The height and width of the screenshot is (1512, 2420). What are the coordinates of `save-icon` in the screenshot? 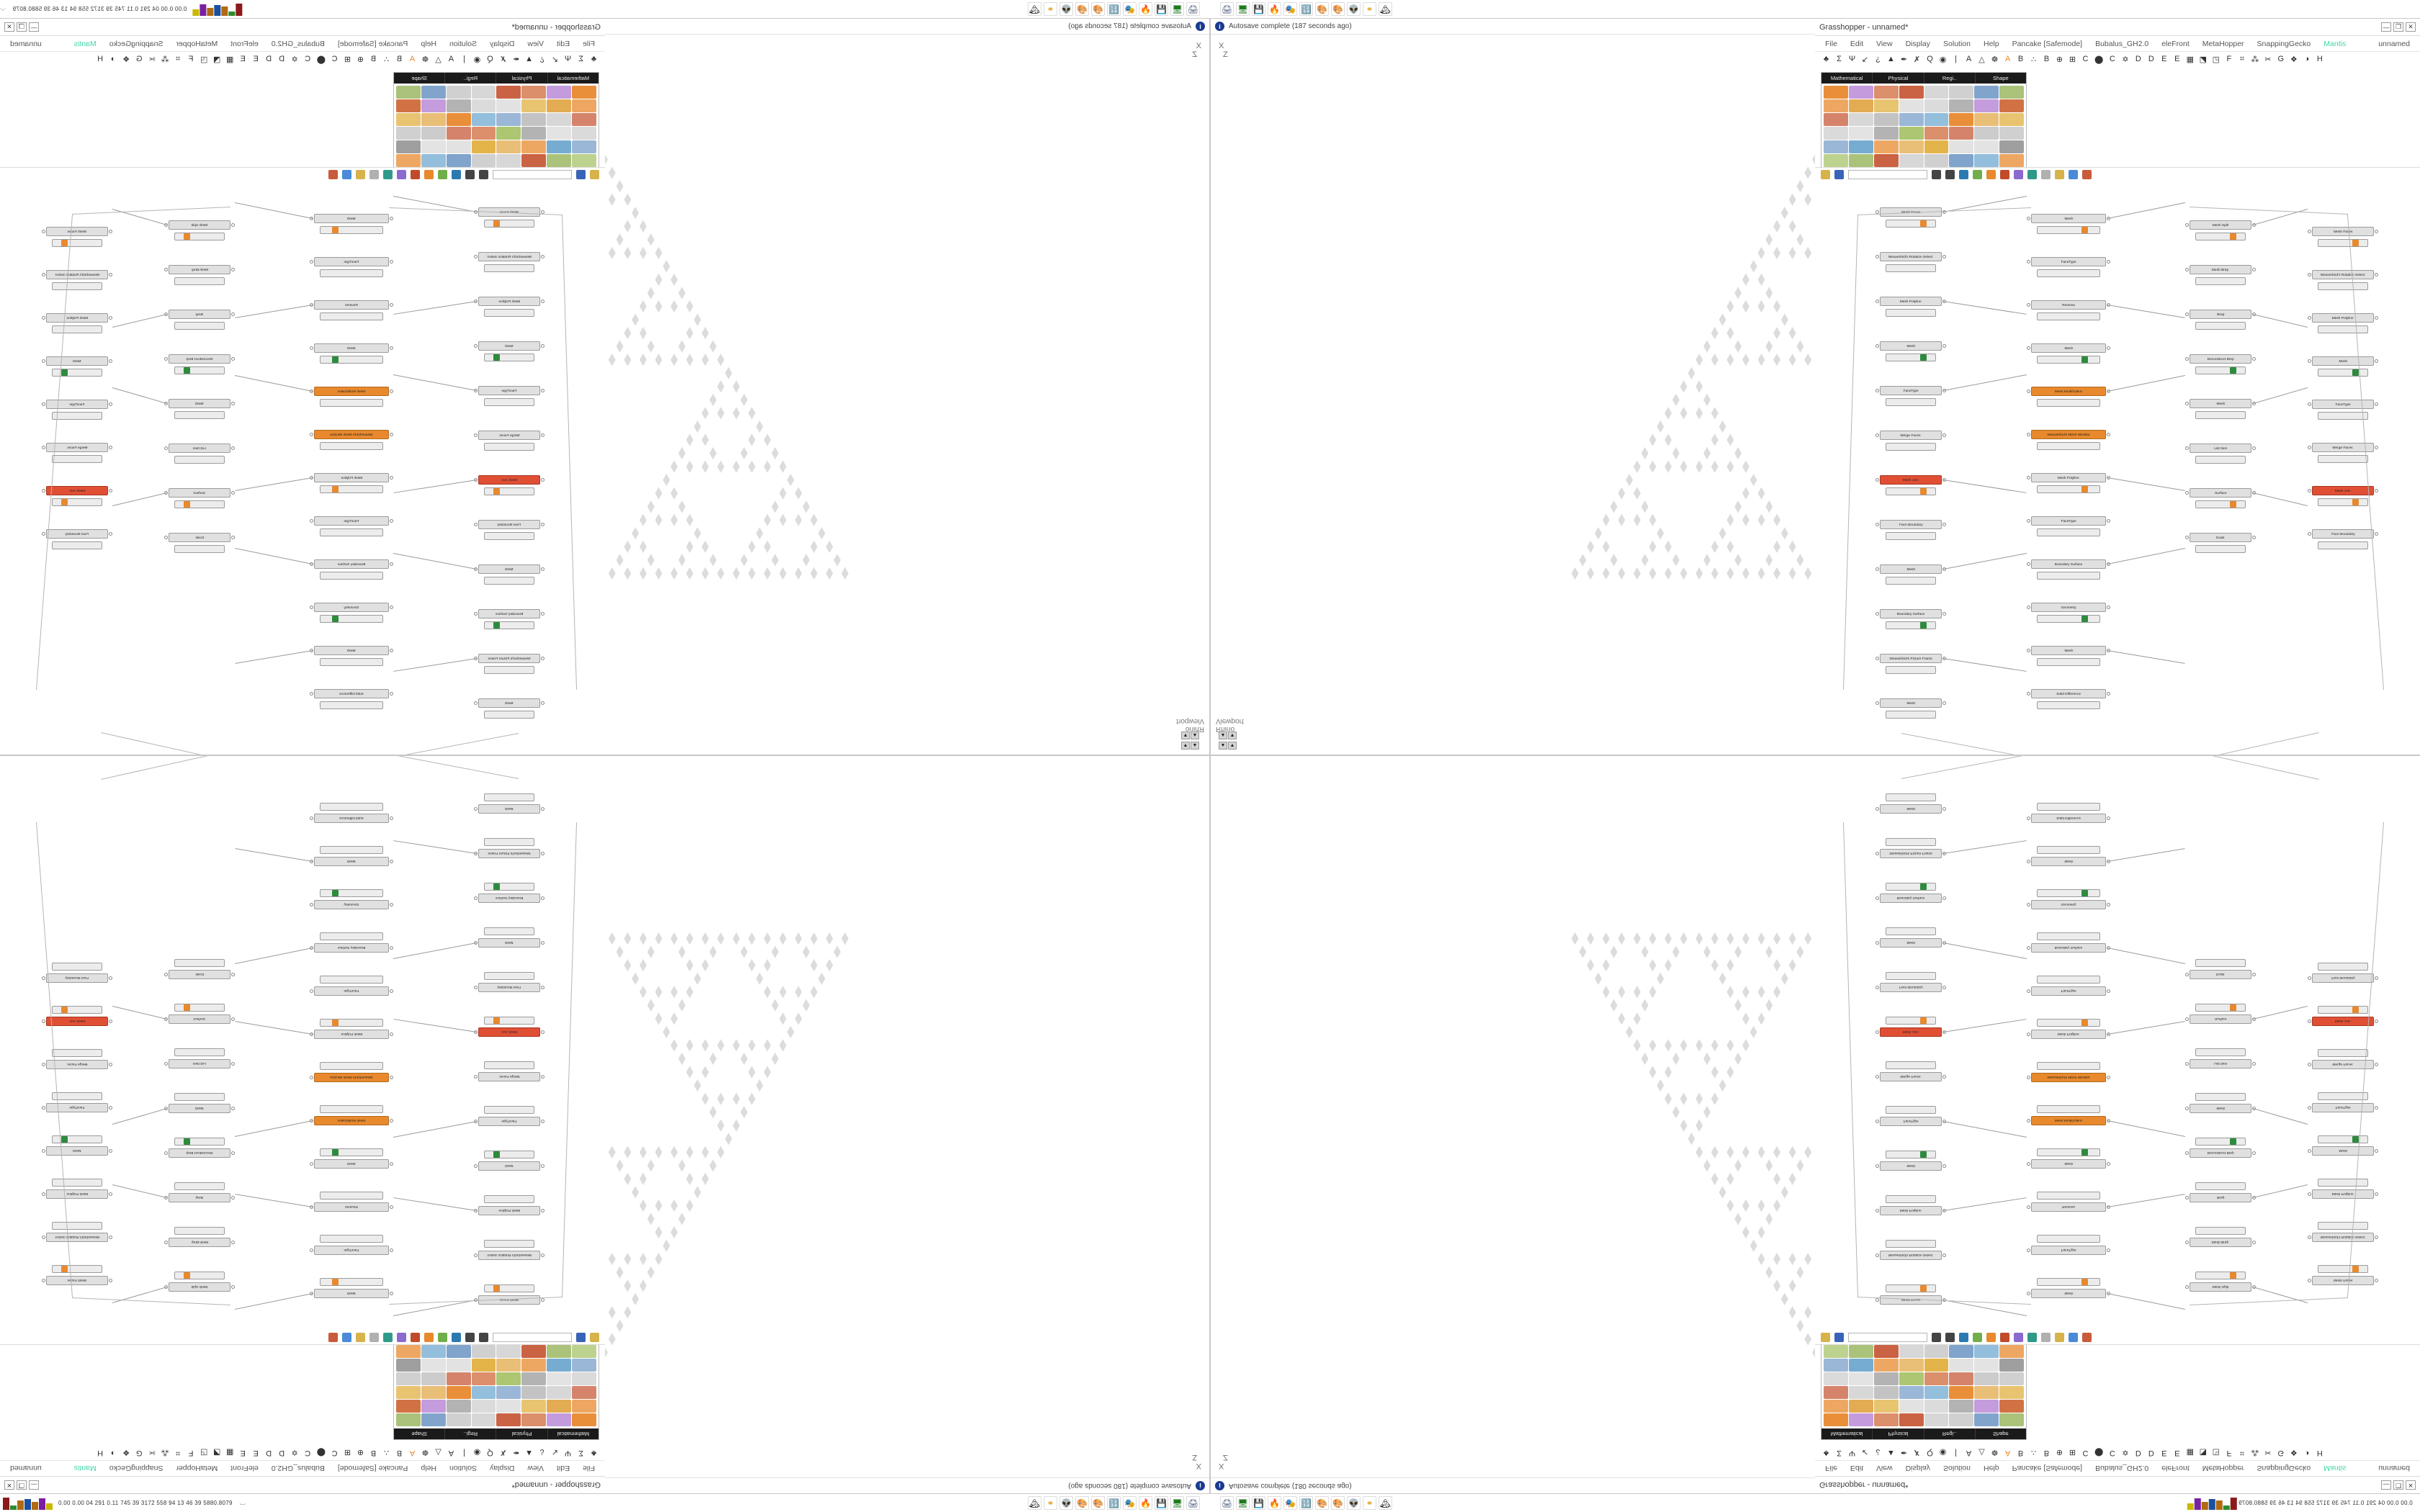 It's located at (1839, 1337).